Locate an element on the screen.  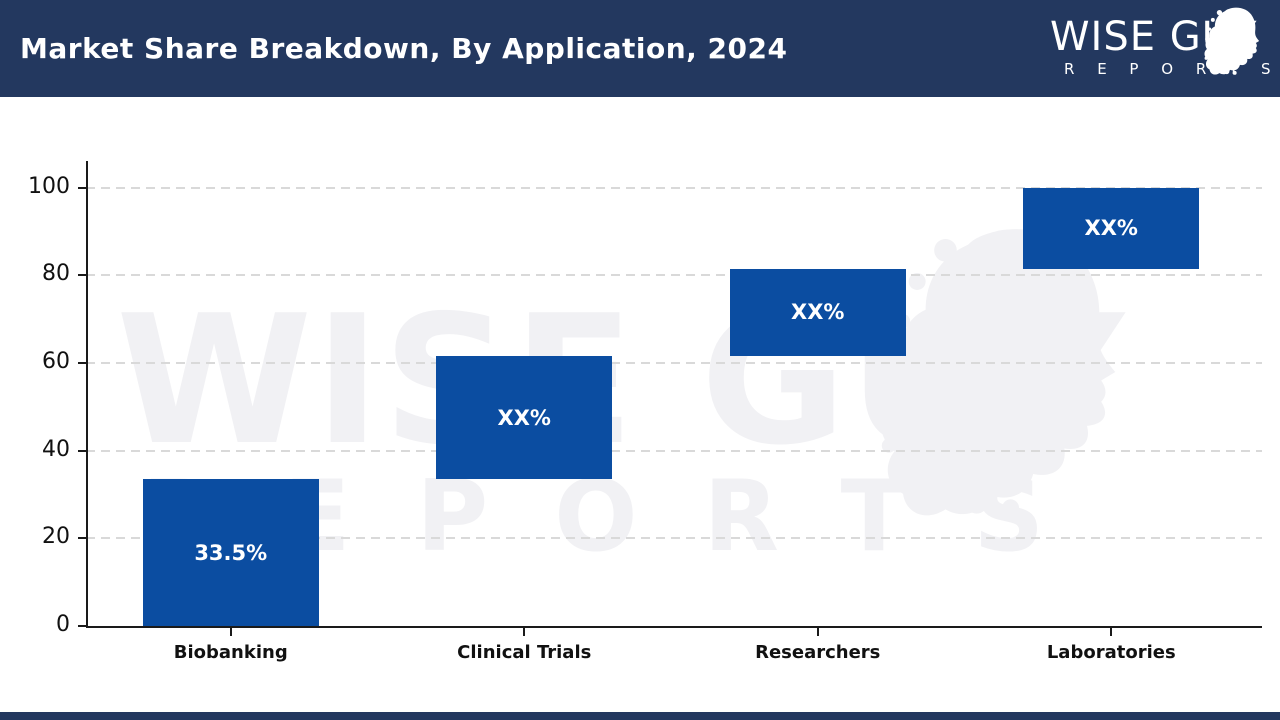
y-axis is located at coordinates (87, 394).